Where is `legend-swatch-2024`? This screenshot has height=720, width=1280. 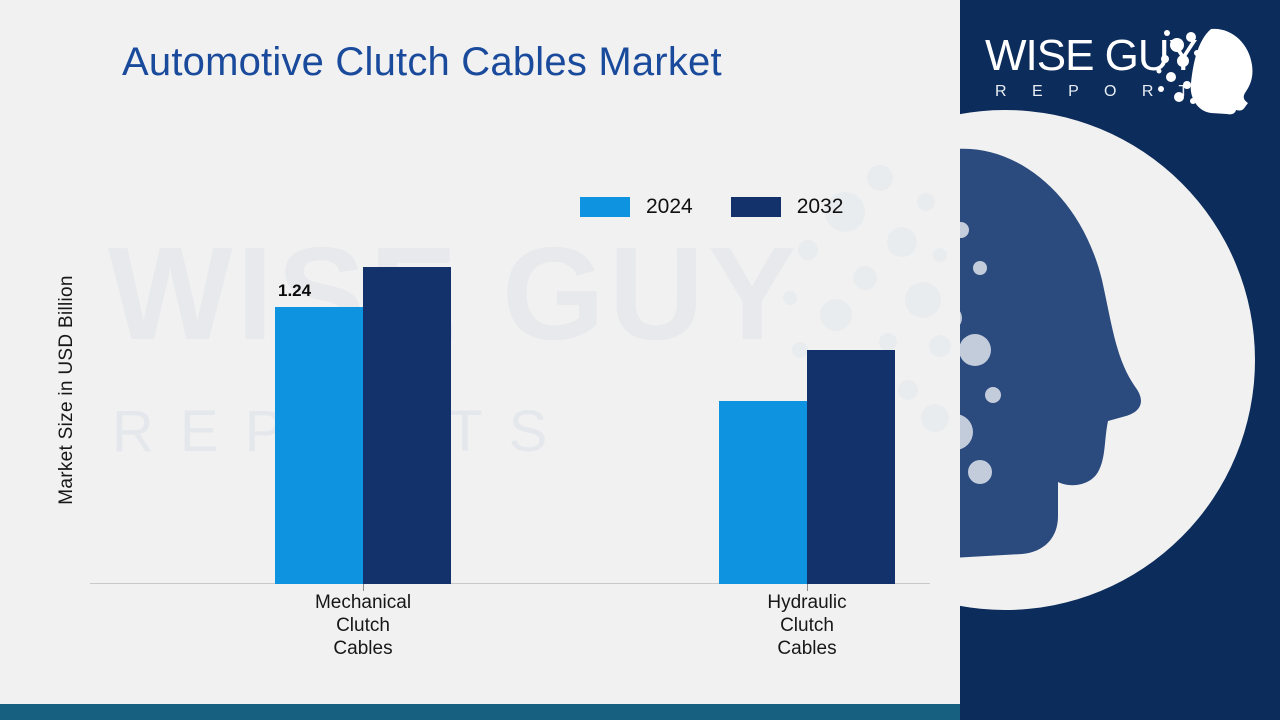 legend-swatch-2024 is located at coordinates (605, 207).